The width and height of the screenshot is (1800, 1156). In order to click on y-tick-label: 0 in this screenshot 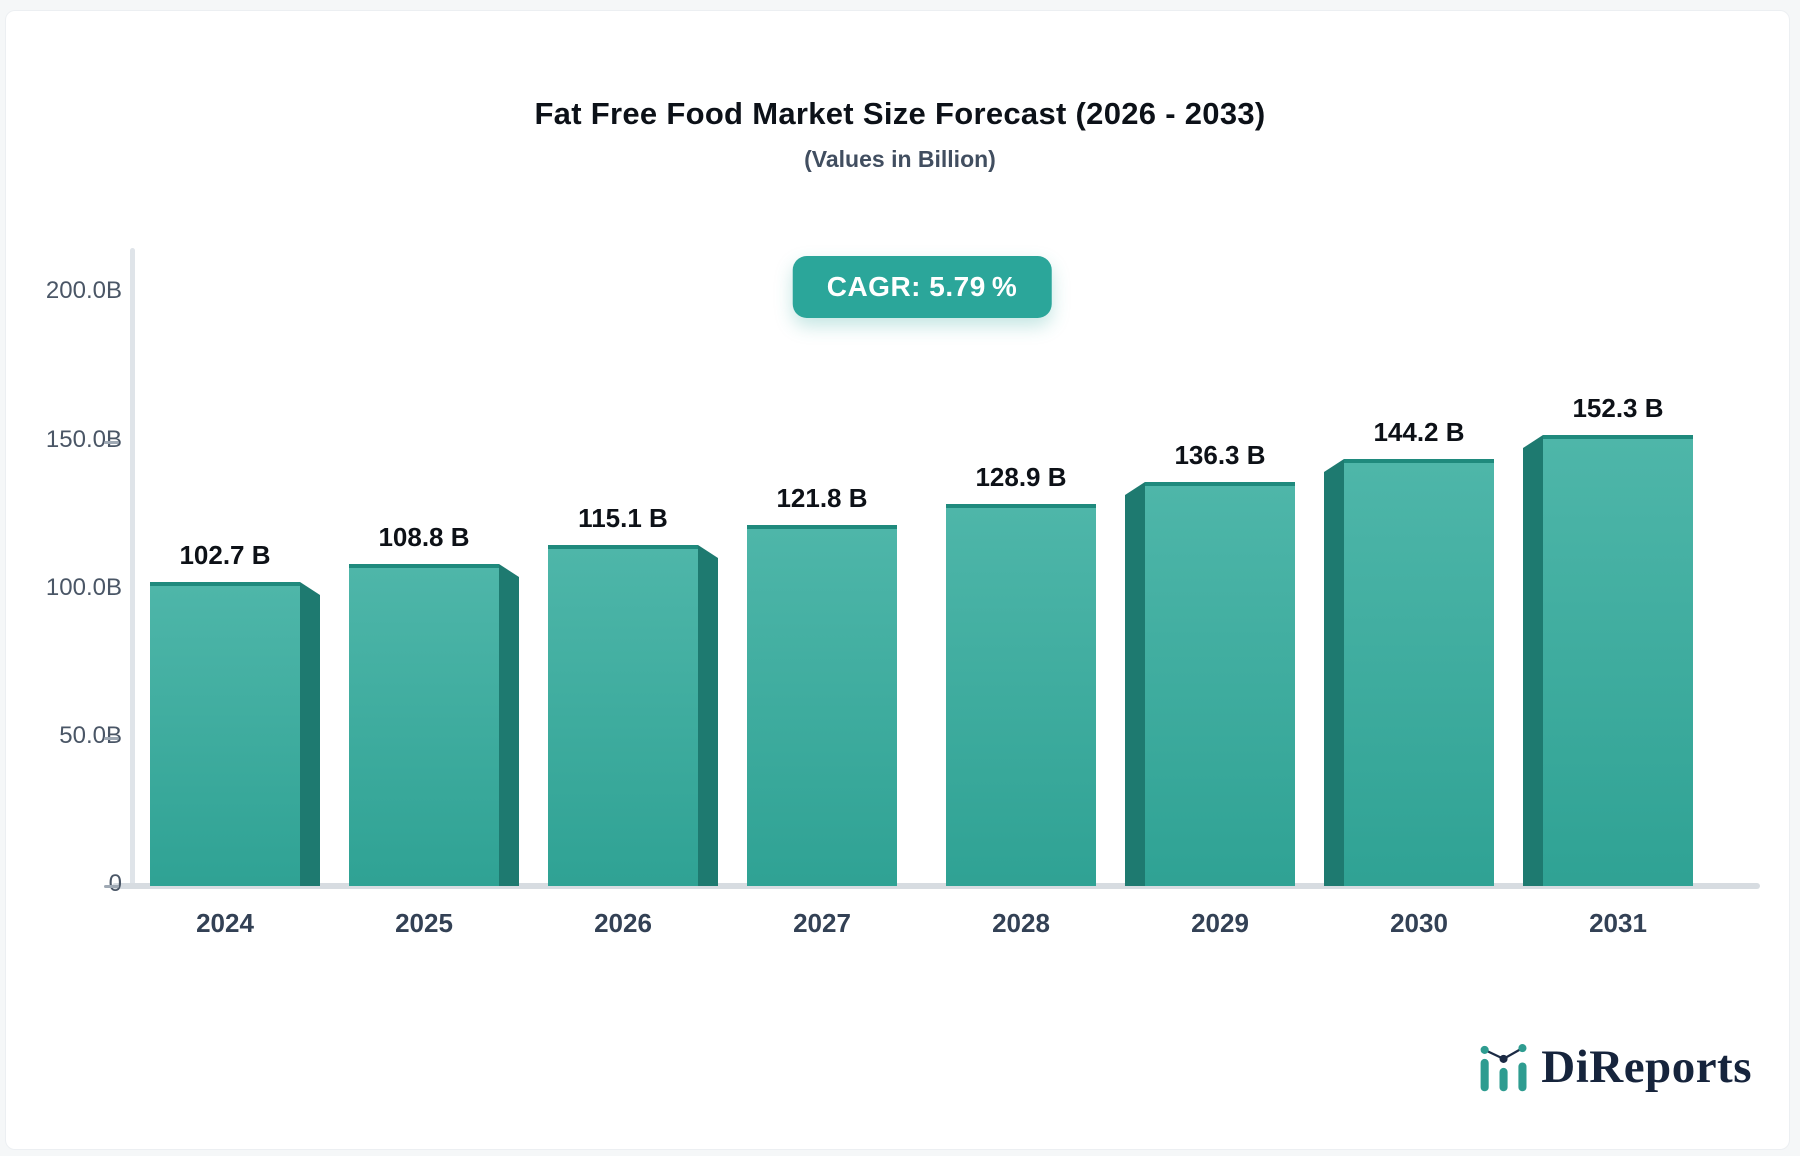, I will do `click(115, 883)`.